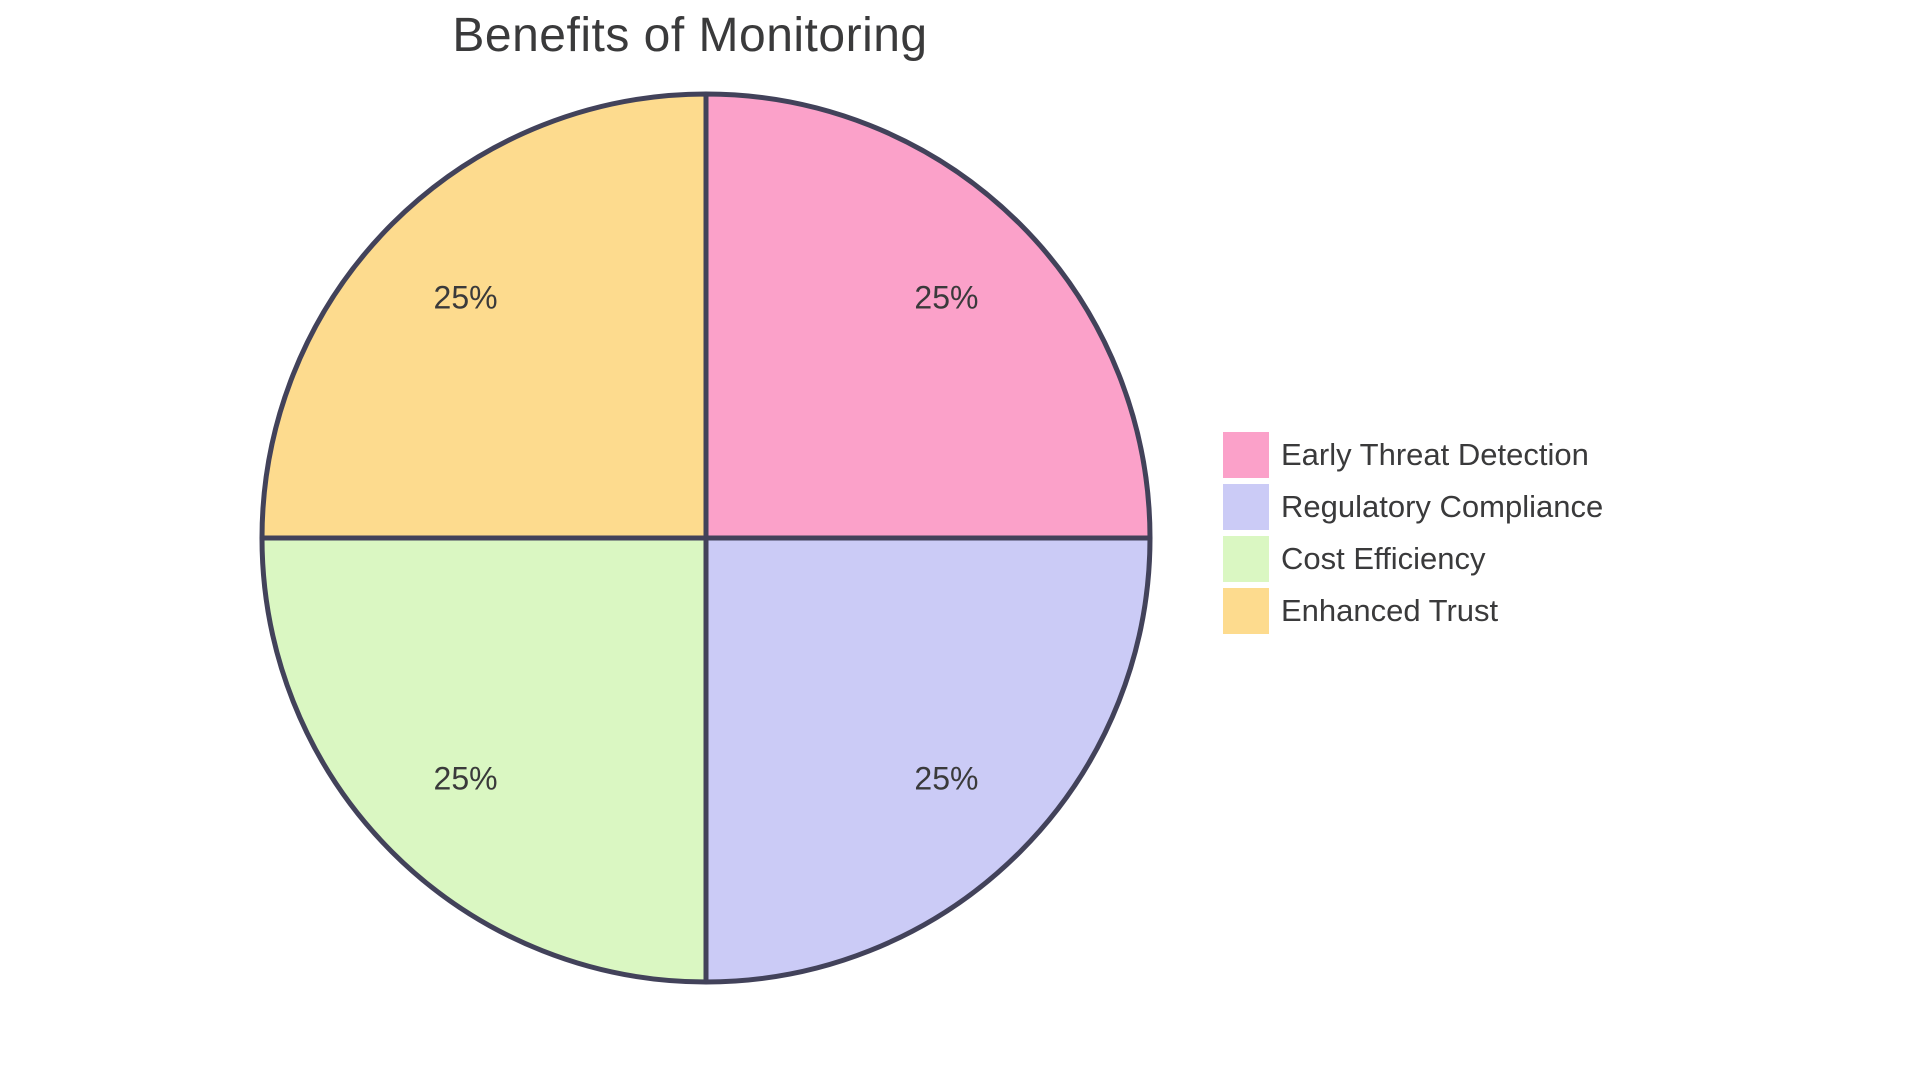  What do you see at coordinates (1435, 454) in the screenshot?
I see `legend-label: Early Threat Detection` at bounding box center [1435, 454].